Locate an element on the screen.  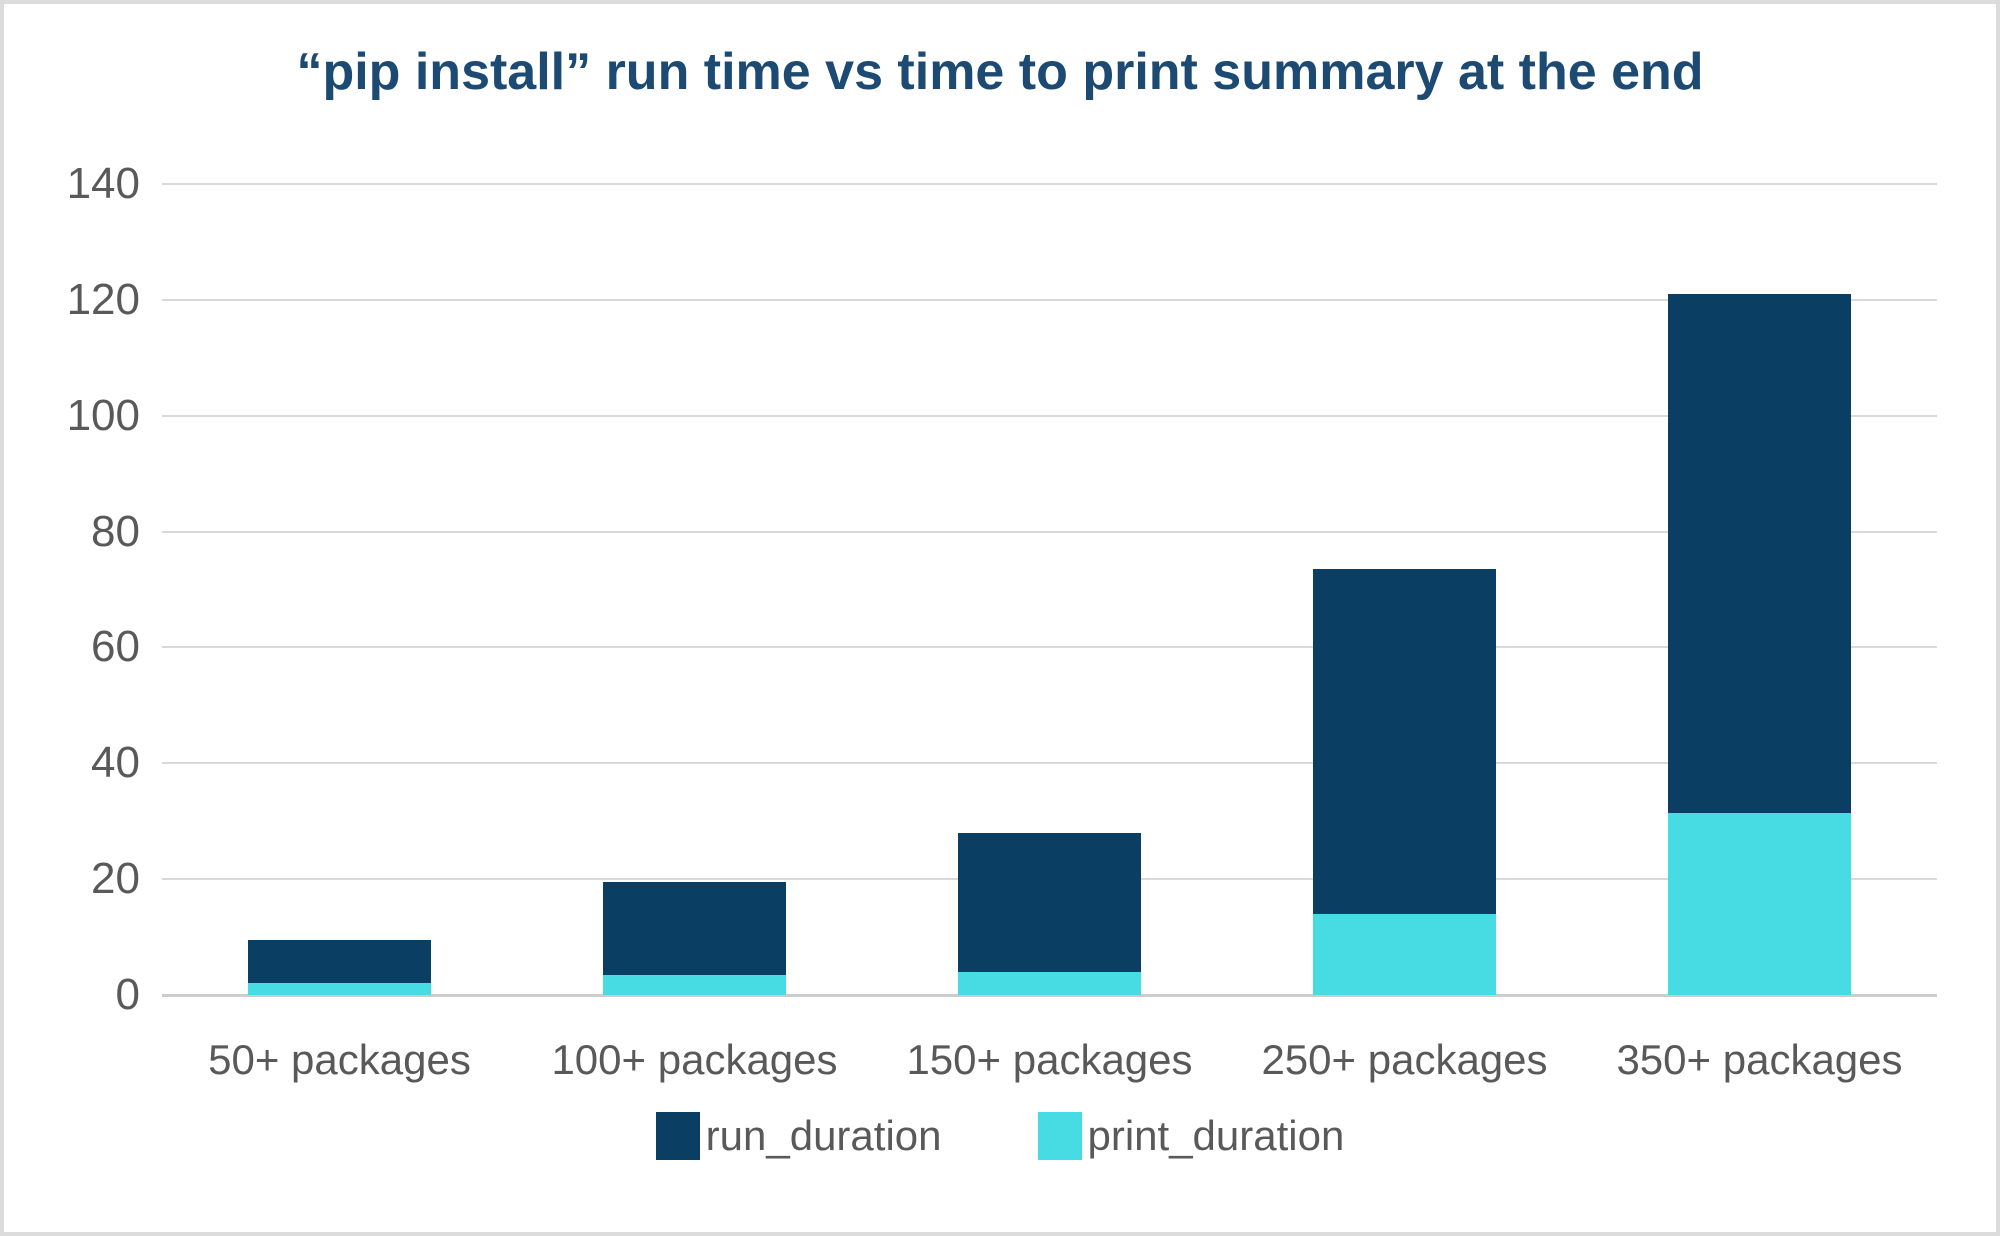
bar-350plus-packages is located at coordinates (1759, 644).